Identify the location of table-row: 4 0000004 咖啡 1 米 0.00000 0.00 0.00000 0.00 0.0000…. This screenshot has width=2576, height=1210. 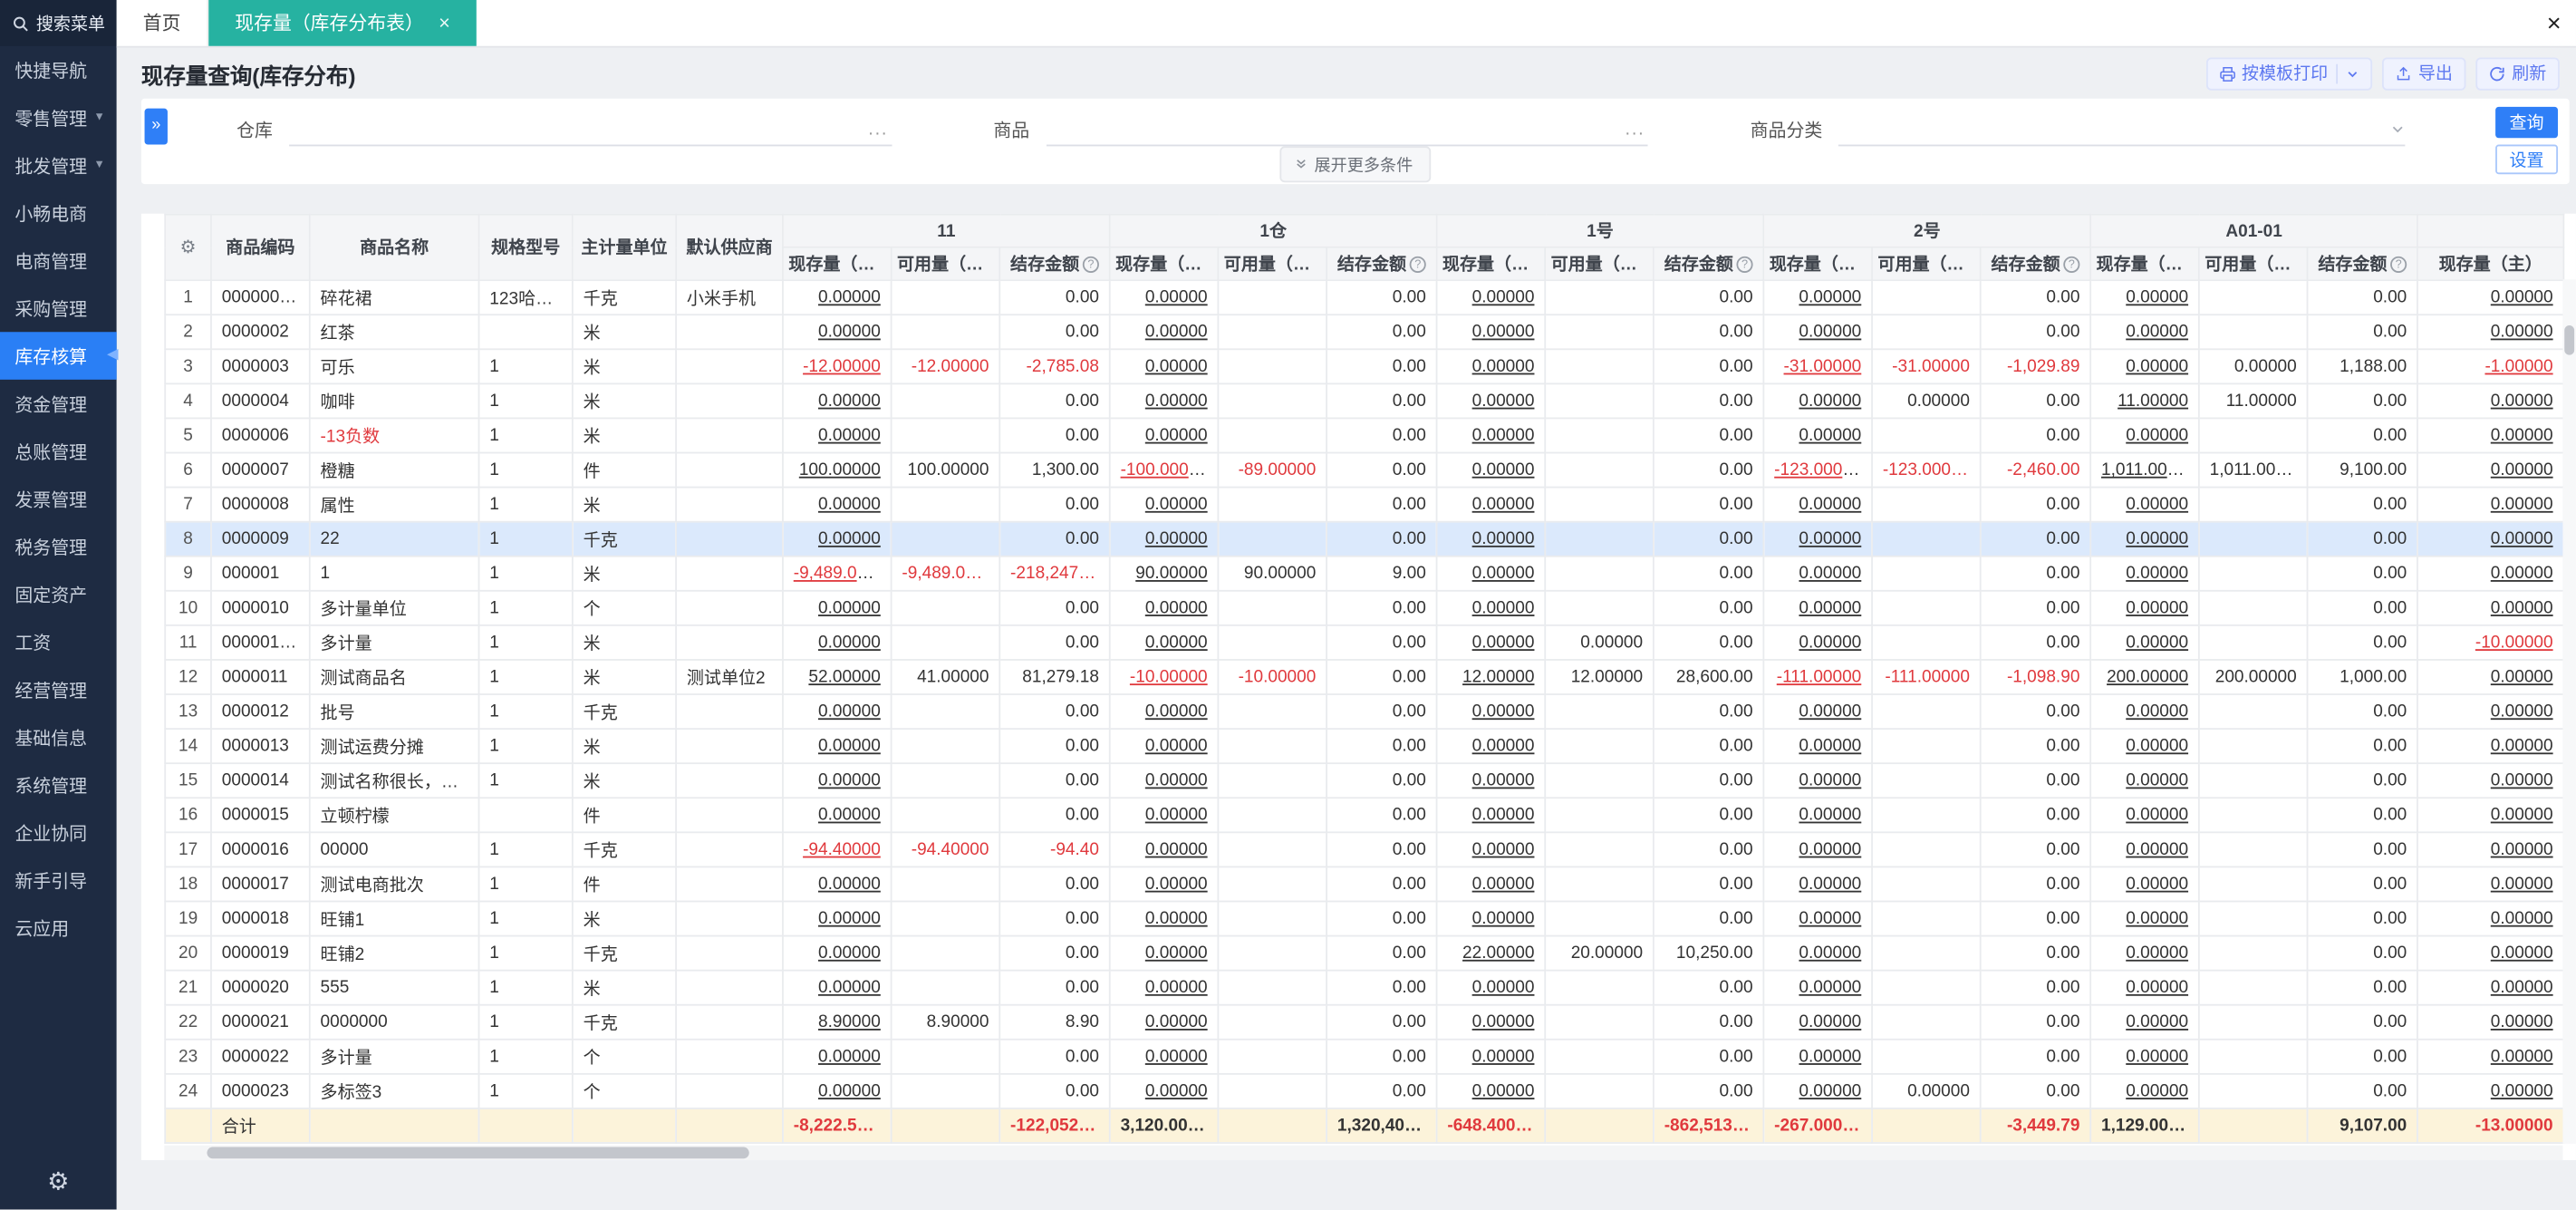
(1364, 401).